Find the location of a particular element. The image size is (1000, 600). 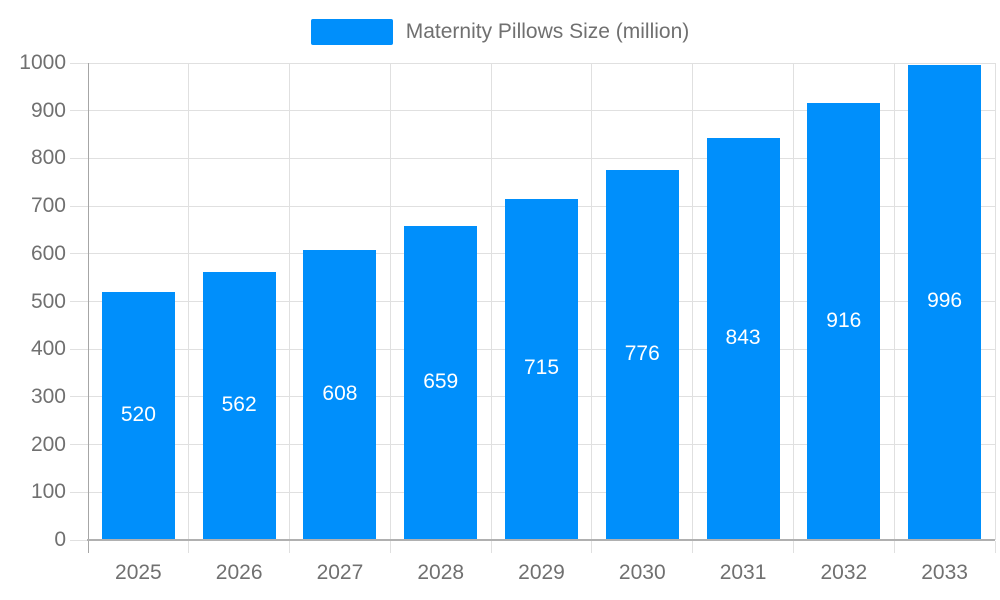

bar-value-label: 659 is located at coordinates (441, 381).